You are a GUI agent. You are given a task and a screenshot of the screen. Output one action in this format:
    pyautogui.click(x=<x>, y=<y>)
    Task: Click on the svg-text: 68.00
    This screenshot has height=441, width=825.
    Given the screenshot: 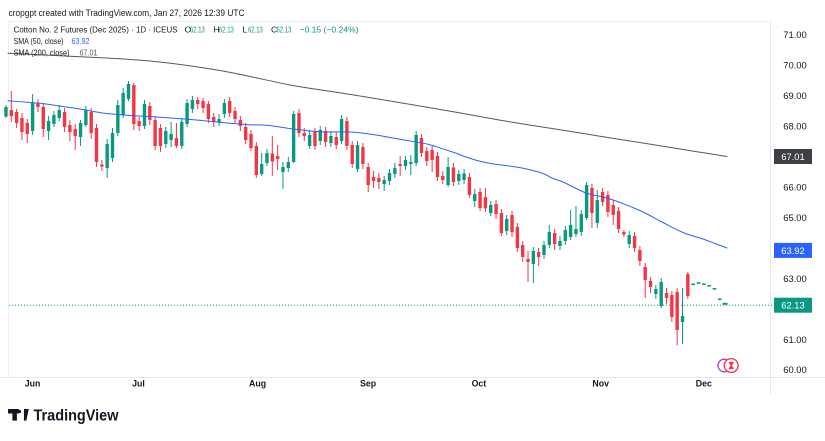 What is the action you would take?
    pyautogui.click(x=794, y=126)
    